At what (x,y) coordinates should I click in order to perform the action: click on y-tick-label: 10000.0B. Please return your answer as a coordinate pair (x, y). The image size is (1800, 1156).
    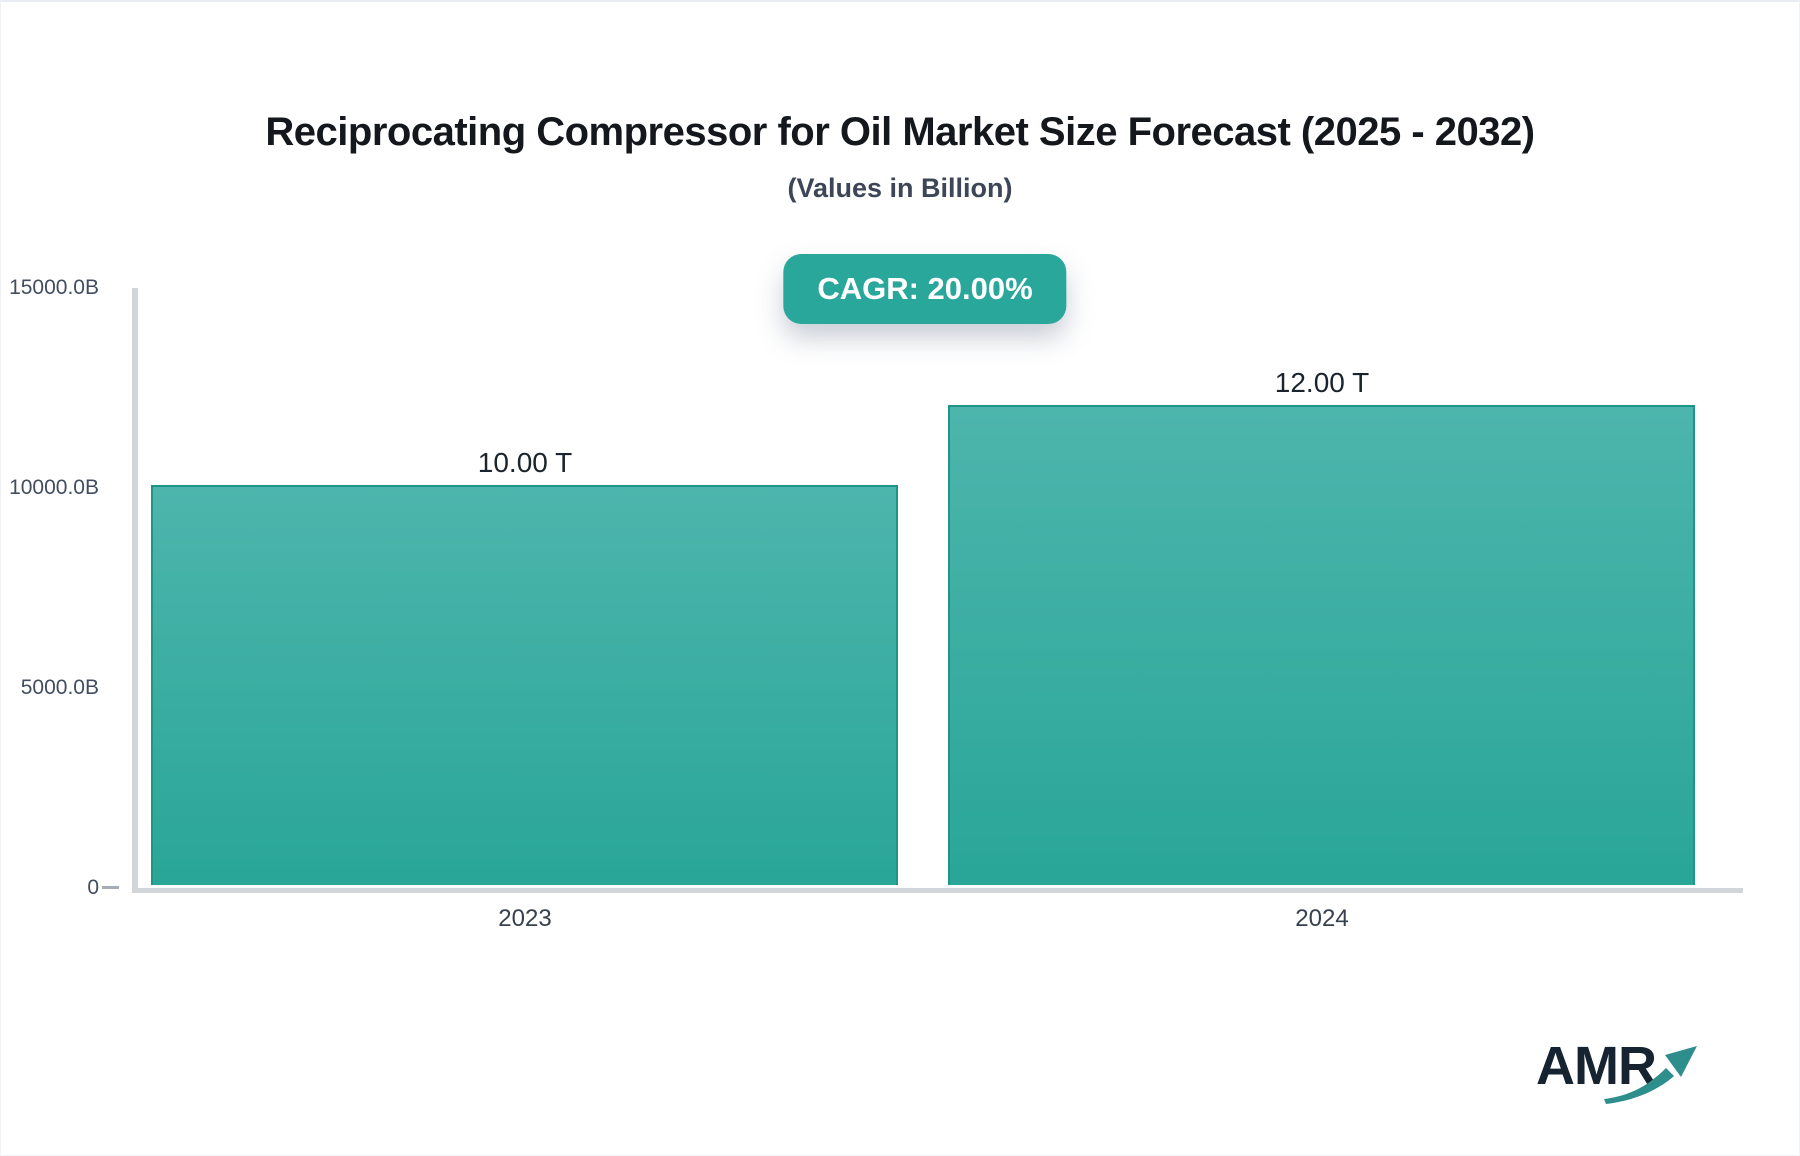
    Looking at the image, I should click on (54, 487).